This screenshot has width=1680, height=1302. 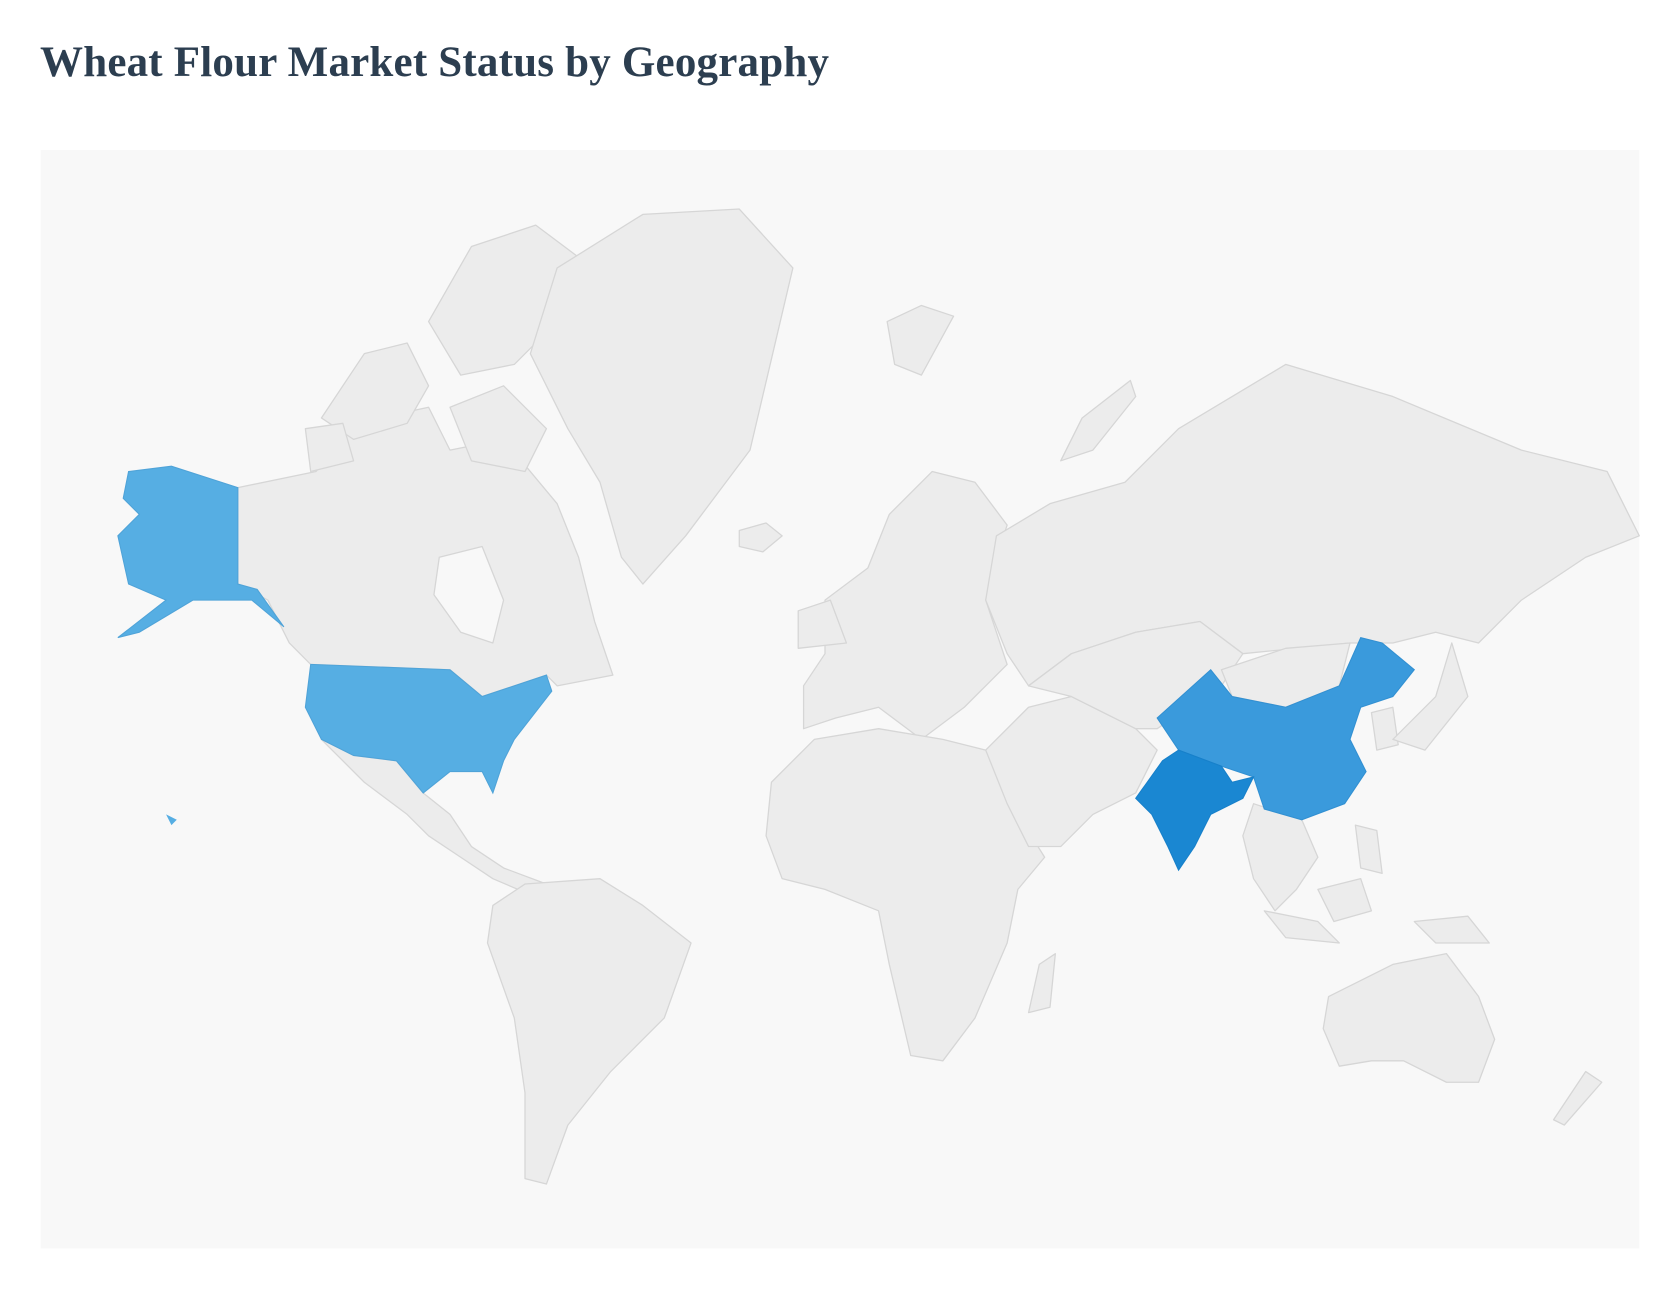 I want to click on region-greenland, so click(x=661, y=396).